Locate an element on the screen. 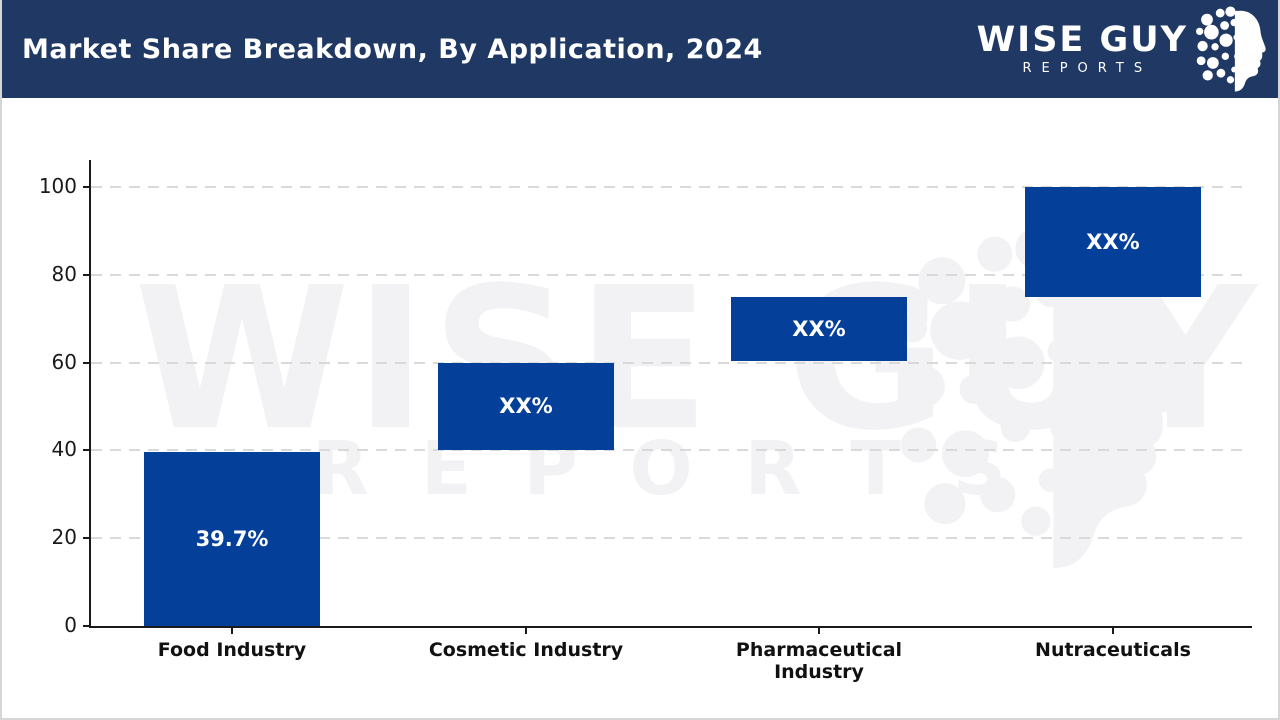 This screenshot has width=1280, height=720. bar-nutraceuticals: XX% is located at coordinates (1113, 242).